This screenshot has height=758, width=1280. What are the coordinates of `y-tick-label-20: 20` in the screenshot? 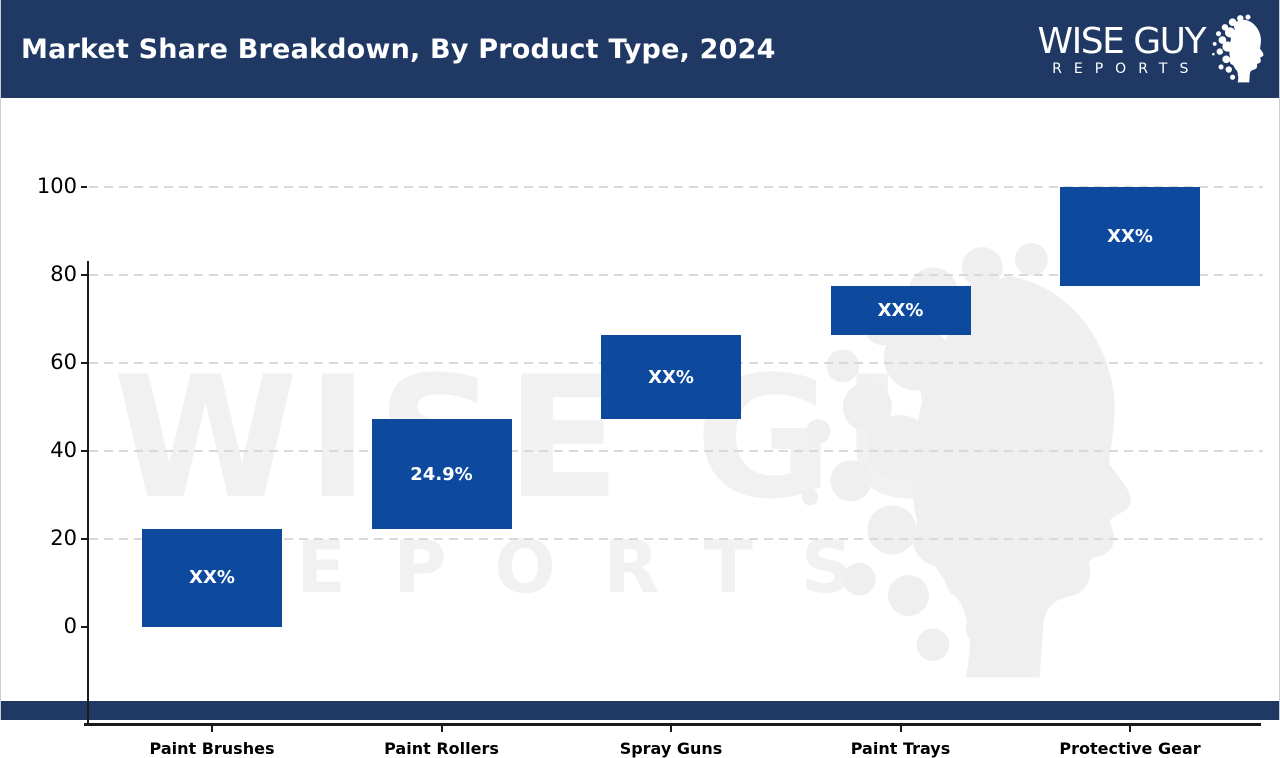 It's located at (63, 538).